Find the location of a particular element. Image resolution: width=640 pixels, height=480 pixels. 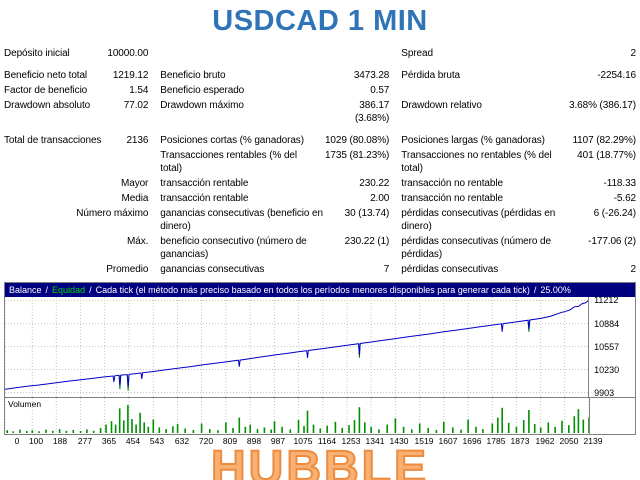

x-axis-label: 987 is located at coordinates (278, 441).